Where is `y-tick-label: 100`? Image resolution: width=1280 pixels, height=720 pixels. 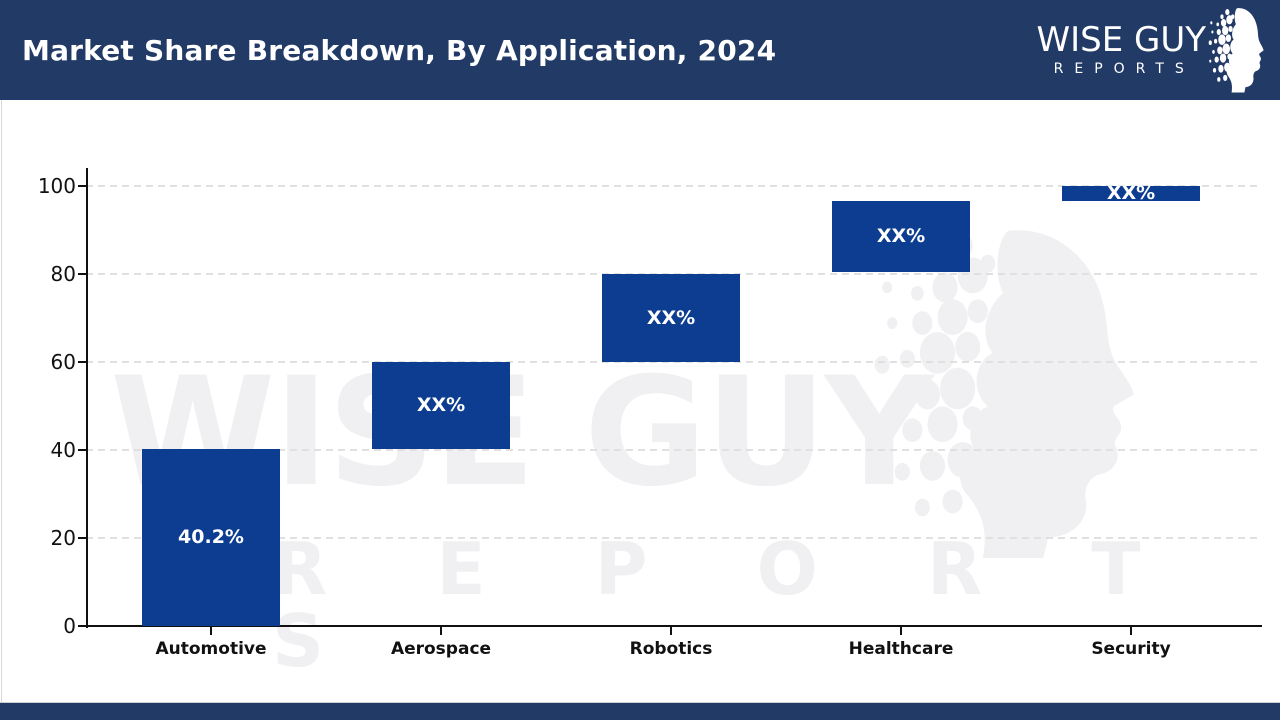
y-tick-label: 100 is located at coordinates (56, 186).